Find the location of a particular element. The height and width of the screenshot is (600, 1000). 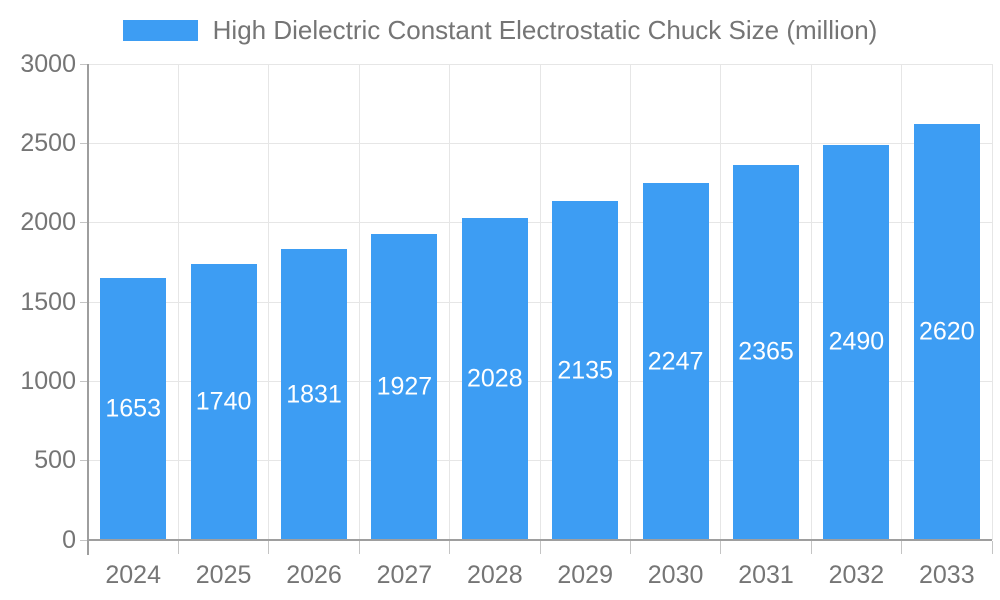

bar-2033: 2620 is located at coordinates (946, 332).